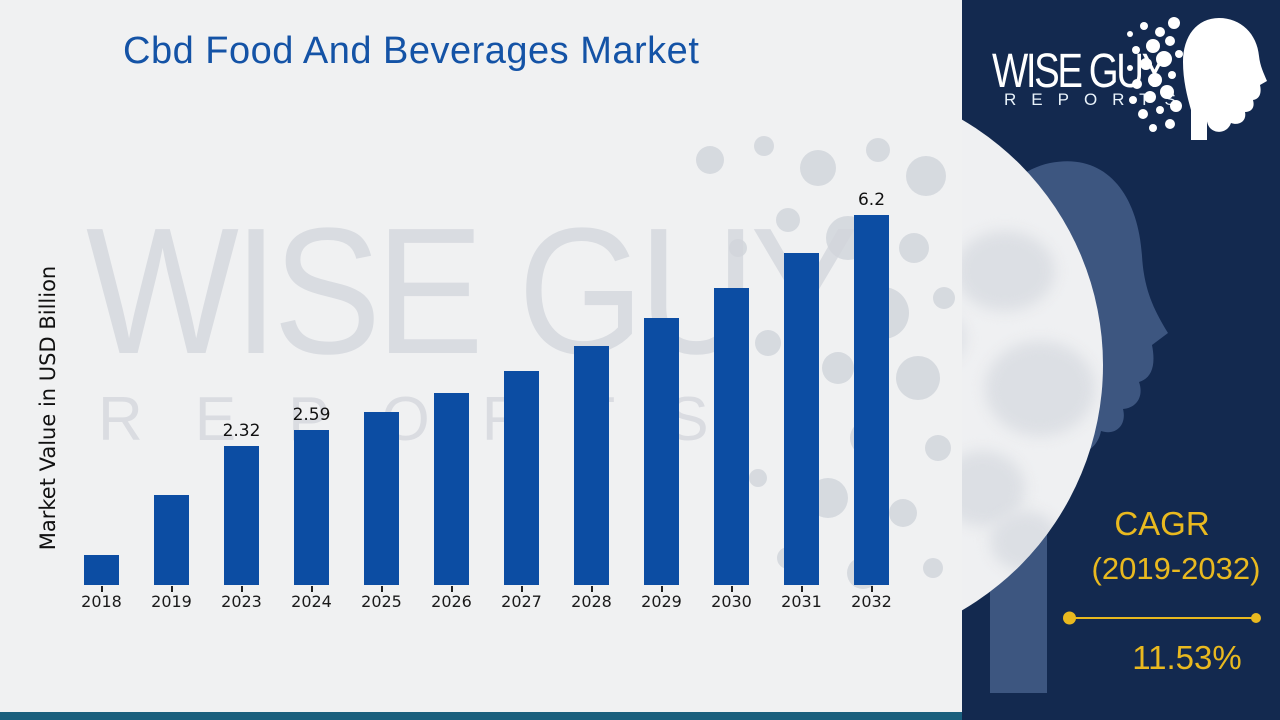 The height and width of the screenshot is (720, 1280). What do you see at coordinates (731, 601) in the screenshot?
I see `x-axis-tick-label: 2030` at bounding box center [731, 601].